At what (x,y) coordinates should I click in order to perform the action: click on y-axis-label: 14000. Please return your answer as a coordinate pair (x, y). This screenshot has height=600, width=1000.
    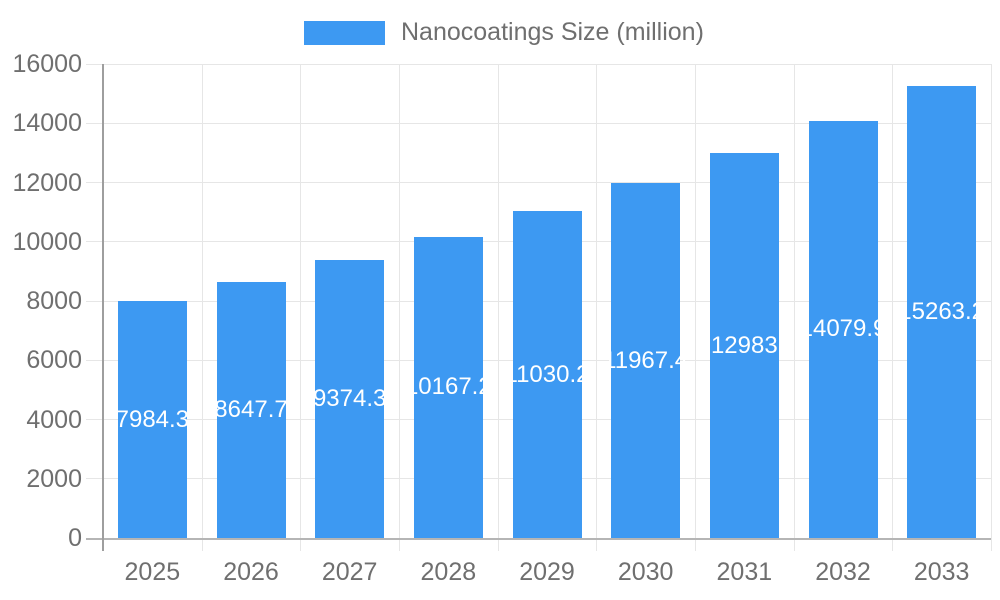
    Looking at the image, I should click on (47, 123).